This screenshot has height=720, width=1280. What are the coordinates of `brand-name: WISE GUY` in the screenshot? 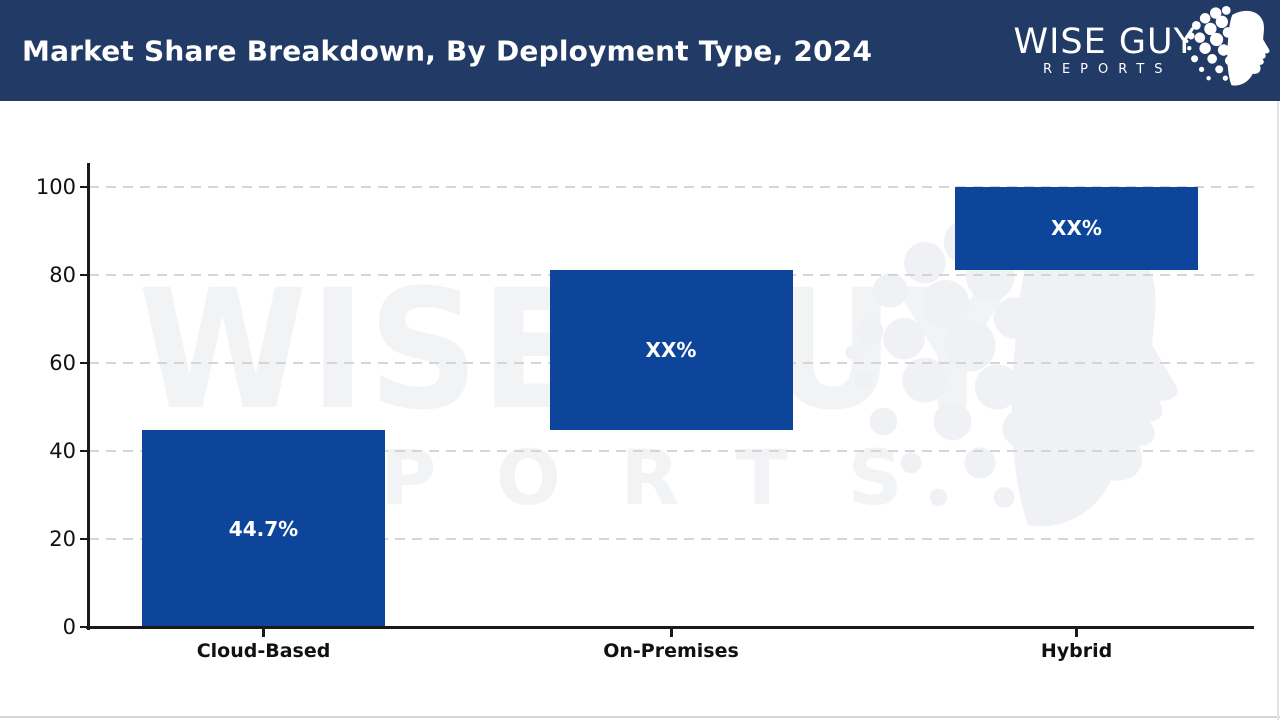 It's located at (1104, 41).